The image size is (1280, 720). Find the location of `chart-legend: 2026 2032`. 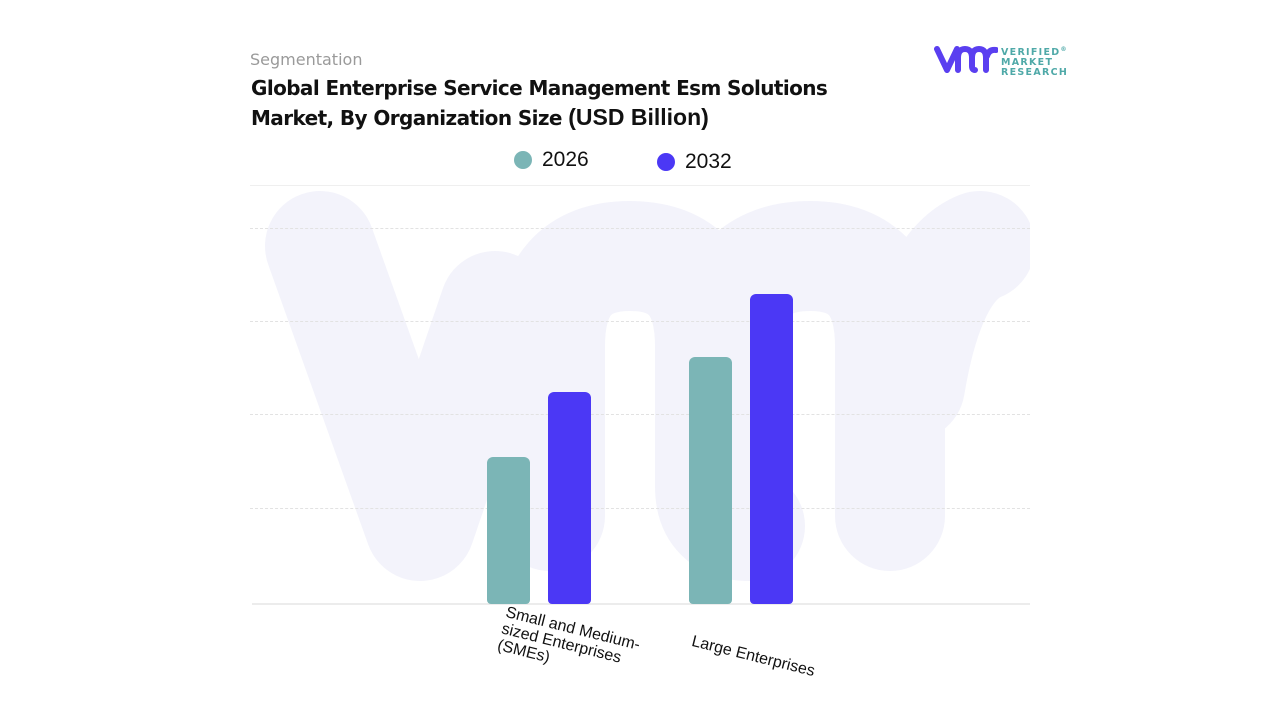

chart-legend: 2026 2032 is located at coordinates (640, 162).